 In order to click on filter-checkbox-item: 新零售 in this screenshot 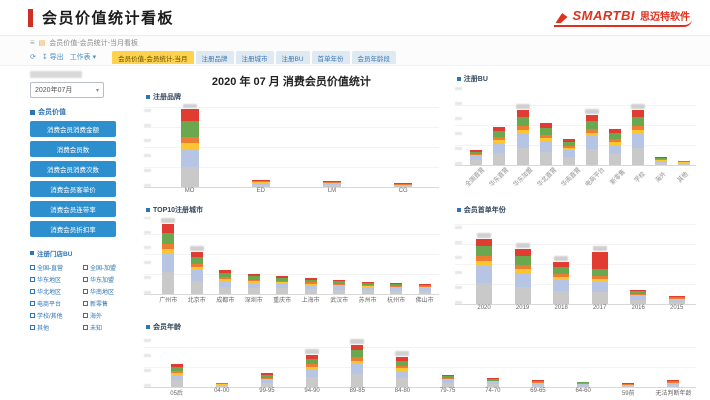, I will do `click(108, 303)`.